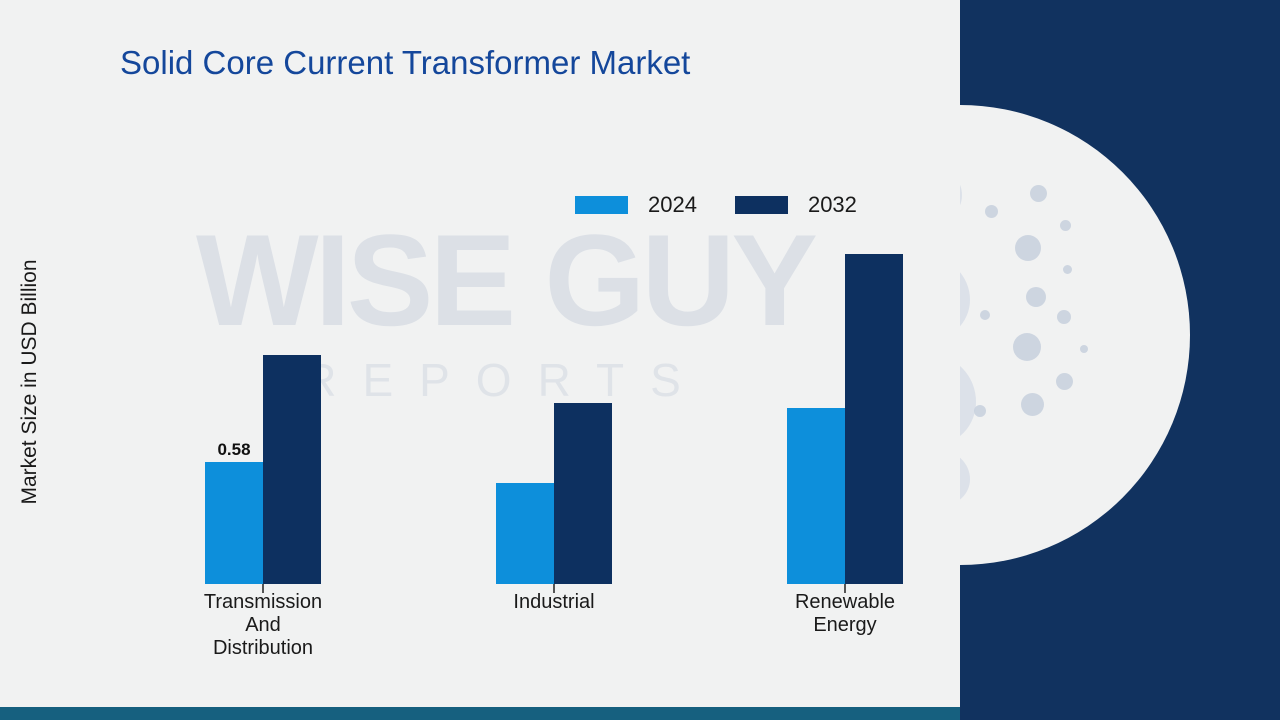  I want to click on x-axis-category-label: Transmission And Distribution, so click(263, 625).